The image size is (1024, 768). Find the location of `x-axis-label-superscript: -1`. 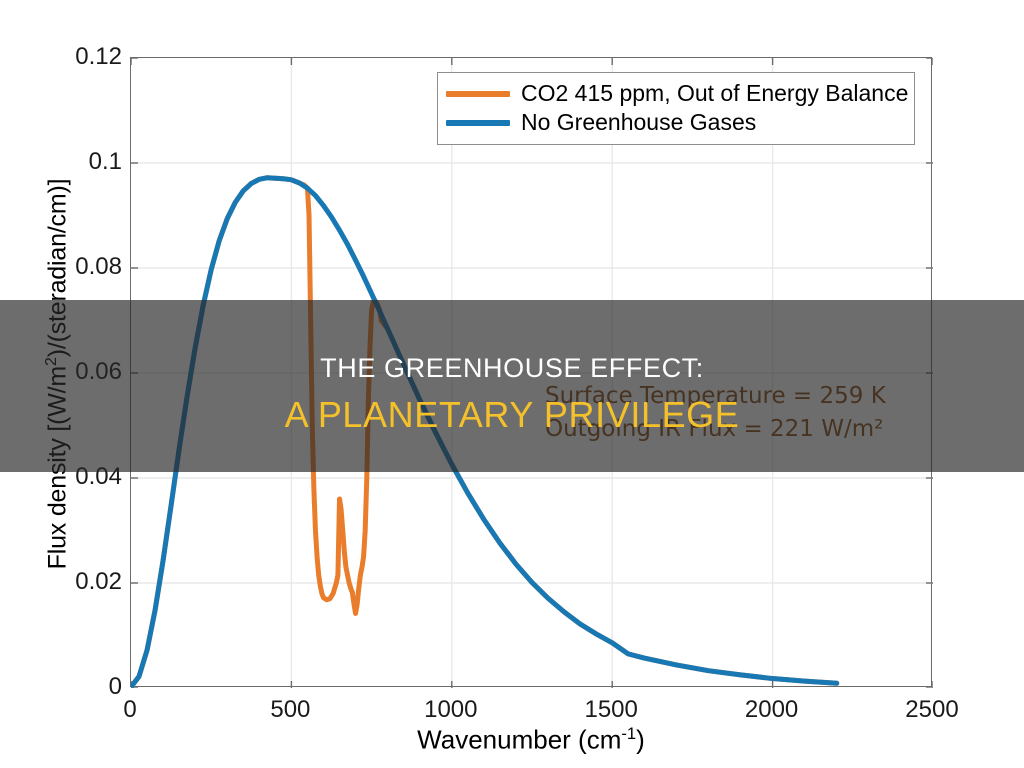

x-axis-label-superscript: -1 is located at coordinates (629, 733).